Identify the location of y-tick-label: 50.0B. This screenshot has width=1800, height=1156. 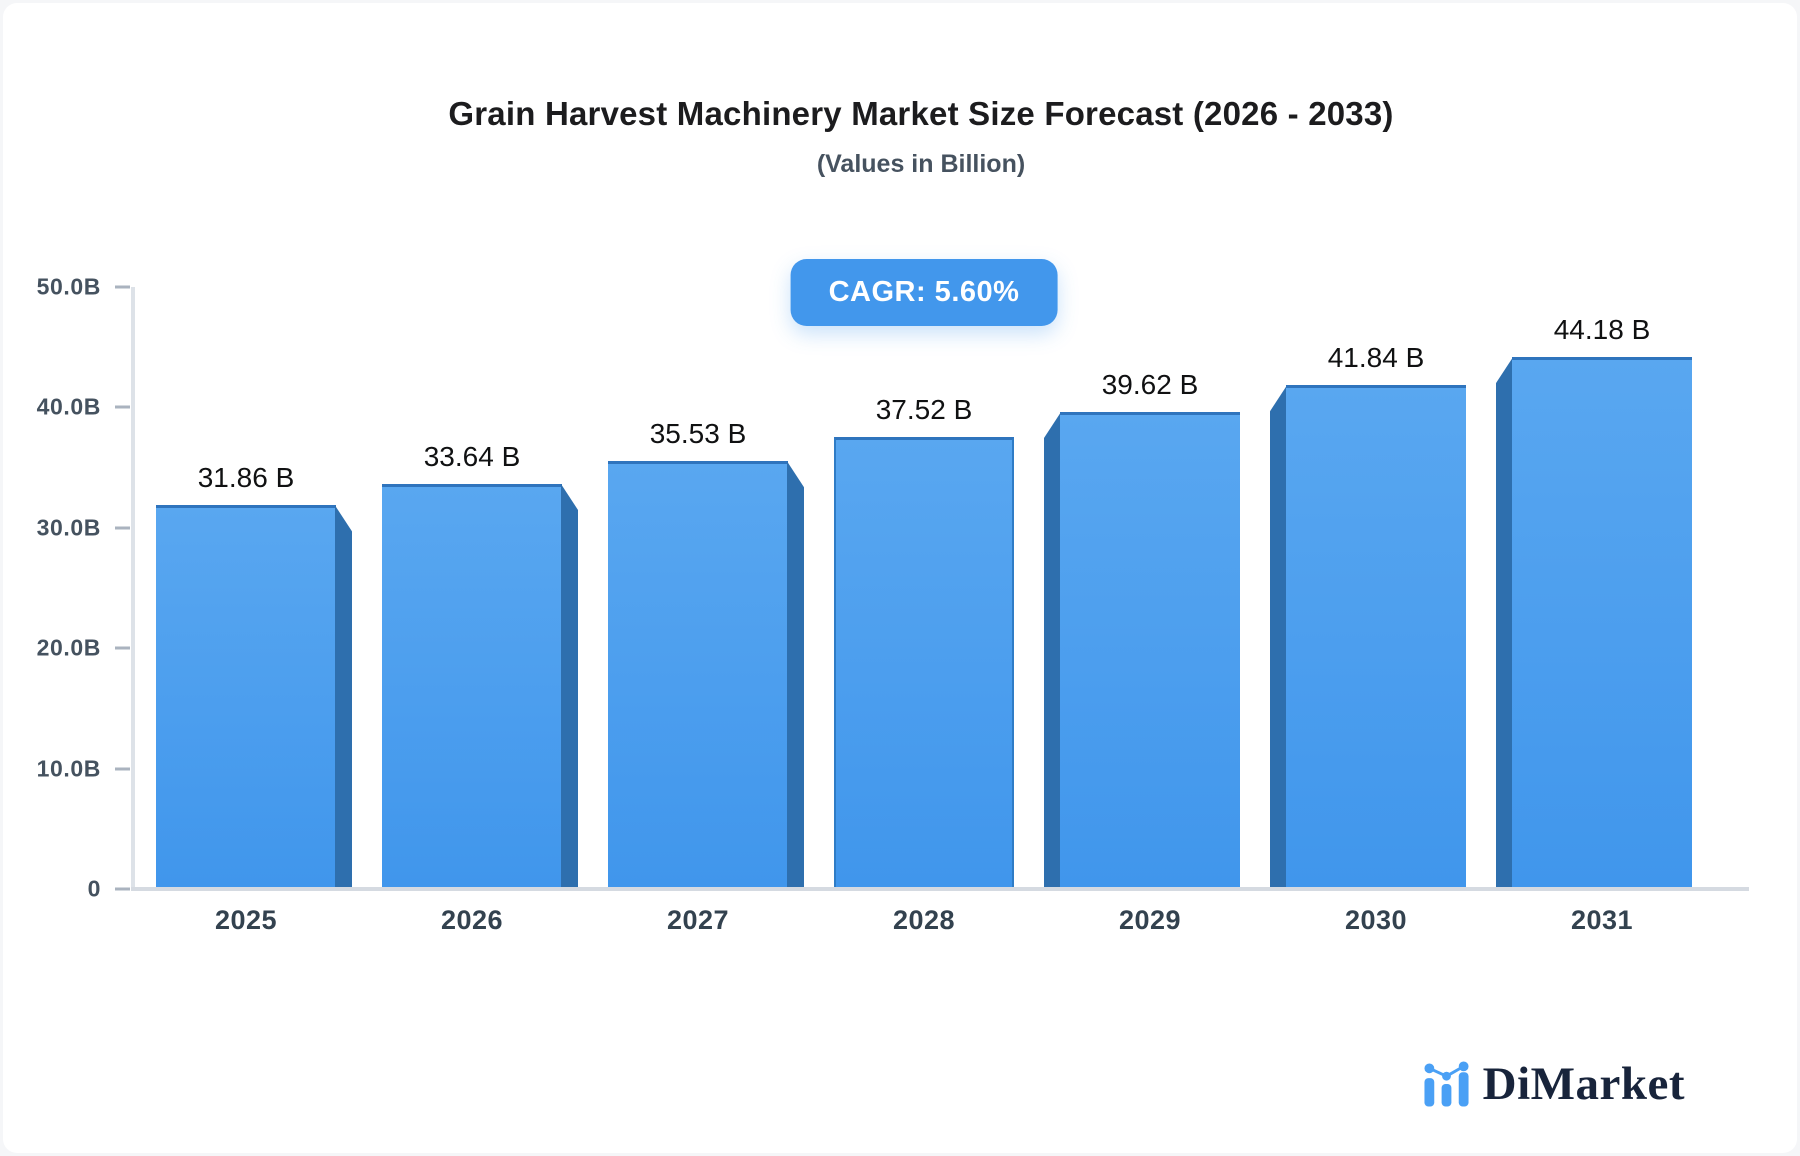
(68, 286).